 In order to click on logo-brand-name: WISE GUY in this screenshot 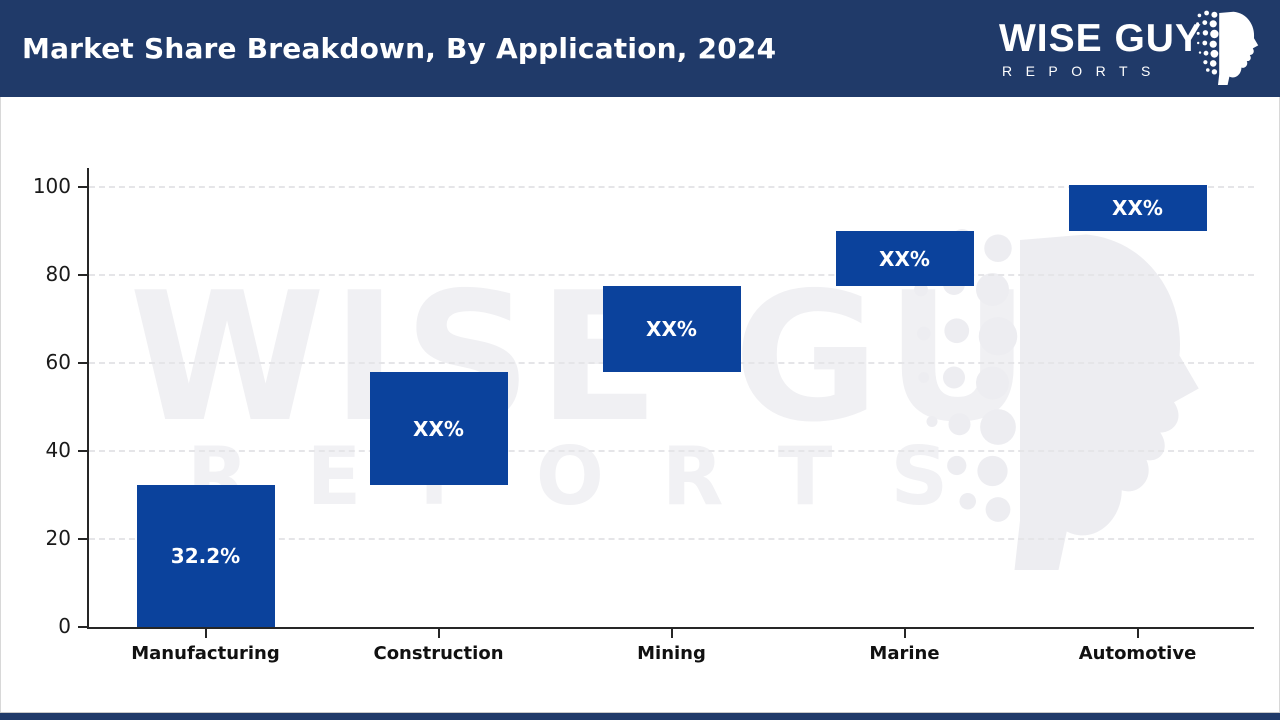, I will do `click(1100, 38)`.